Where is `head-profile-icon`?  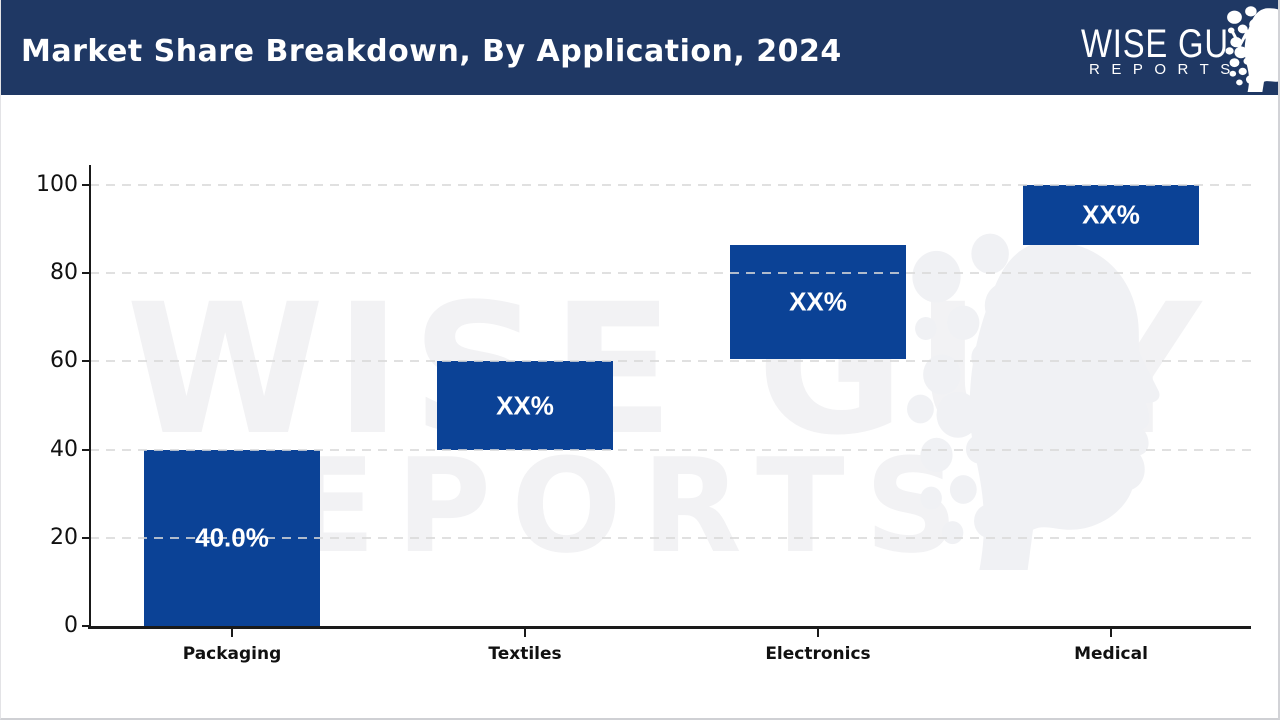 head-profile-icon is located at coordinates (1250, 48).